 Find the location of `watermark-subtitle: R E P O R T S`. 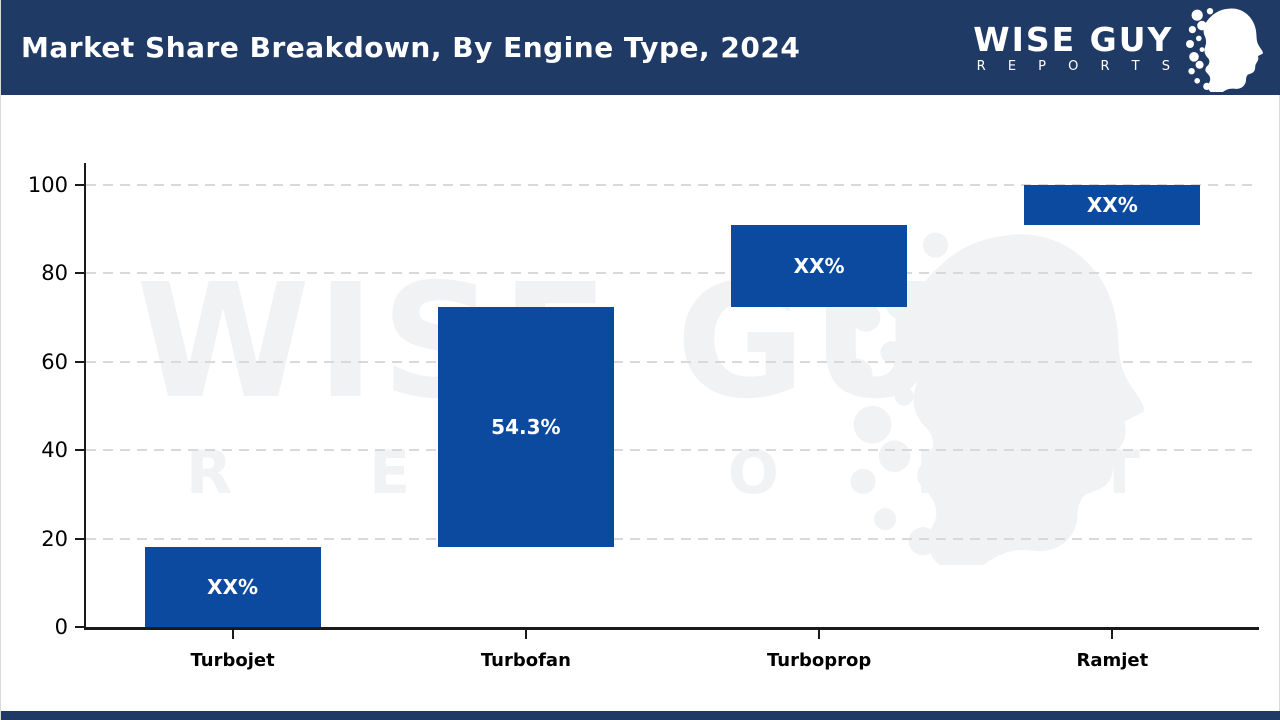

watermark-subtitle: R E P O R T S is located at coordinates (733, 473).